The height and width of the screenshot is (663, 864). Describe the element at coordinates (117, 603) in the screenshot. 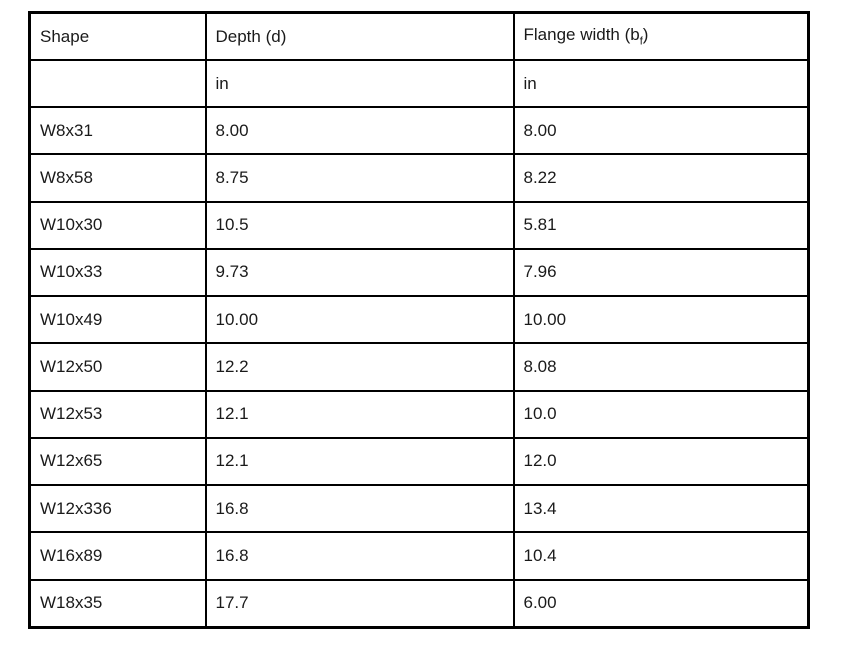

I see `shape-cell: W18x35` at that location.